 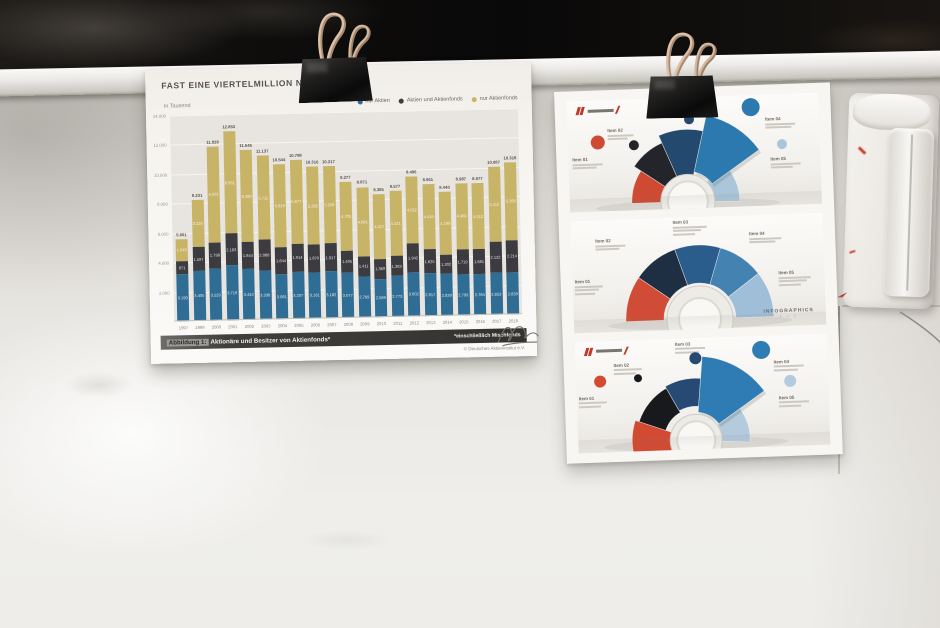 What do you see at coordinates (379, 226) in the screenshot?
I see `bar-segment: 4.427` at bounding box center [379, 226].